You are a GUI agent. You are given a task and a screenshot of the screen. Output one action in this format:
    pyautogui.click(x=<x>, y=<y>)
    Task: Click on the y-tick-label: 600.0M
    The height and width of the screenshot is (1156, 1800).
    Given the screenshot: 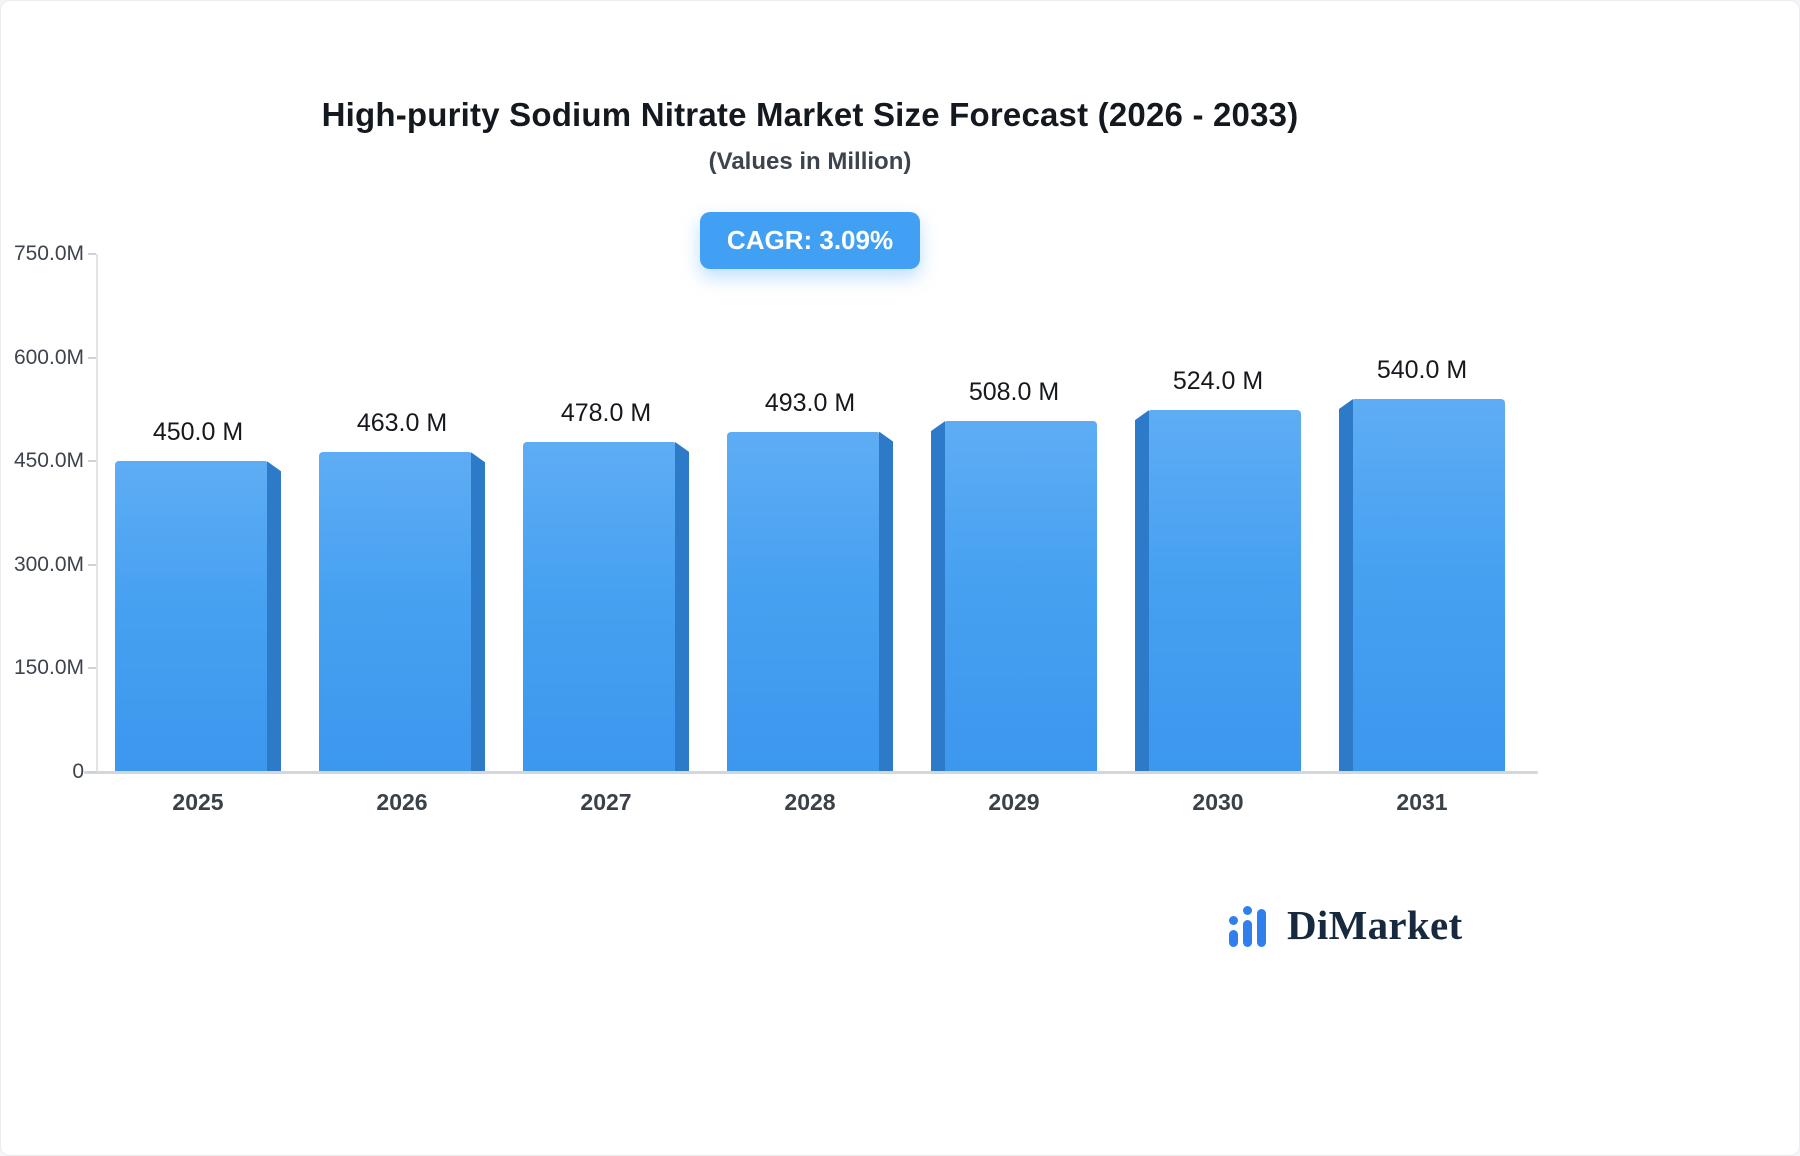 What is the action you would take?
    pyautogui.click(x=48, y=357)
    